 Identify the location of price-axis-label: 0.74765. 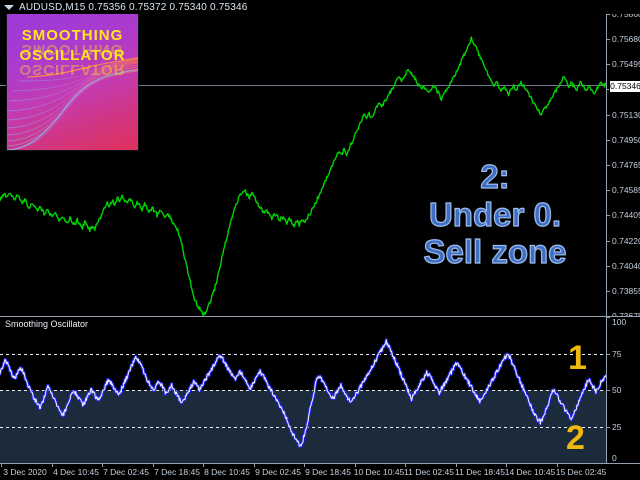
(626, 165).